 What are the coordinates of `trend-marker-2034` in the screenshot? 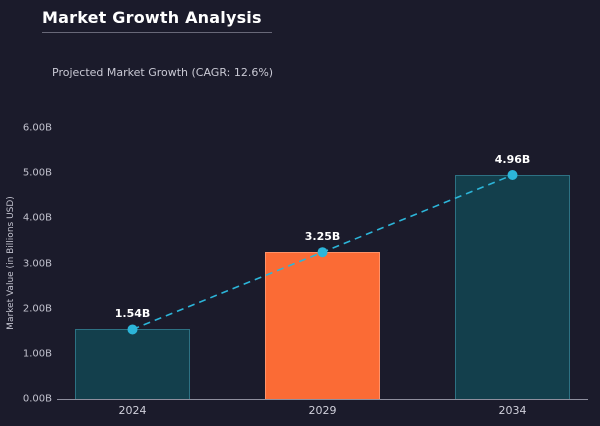 It's located at (512, 174).